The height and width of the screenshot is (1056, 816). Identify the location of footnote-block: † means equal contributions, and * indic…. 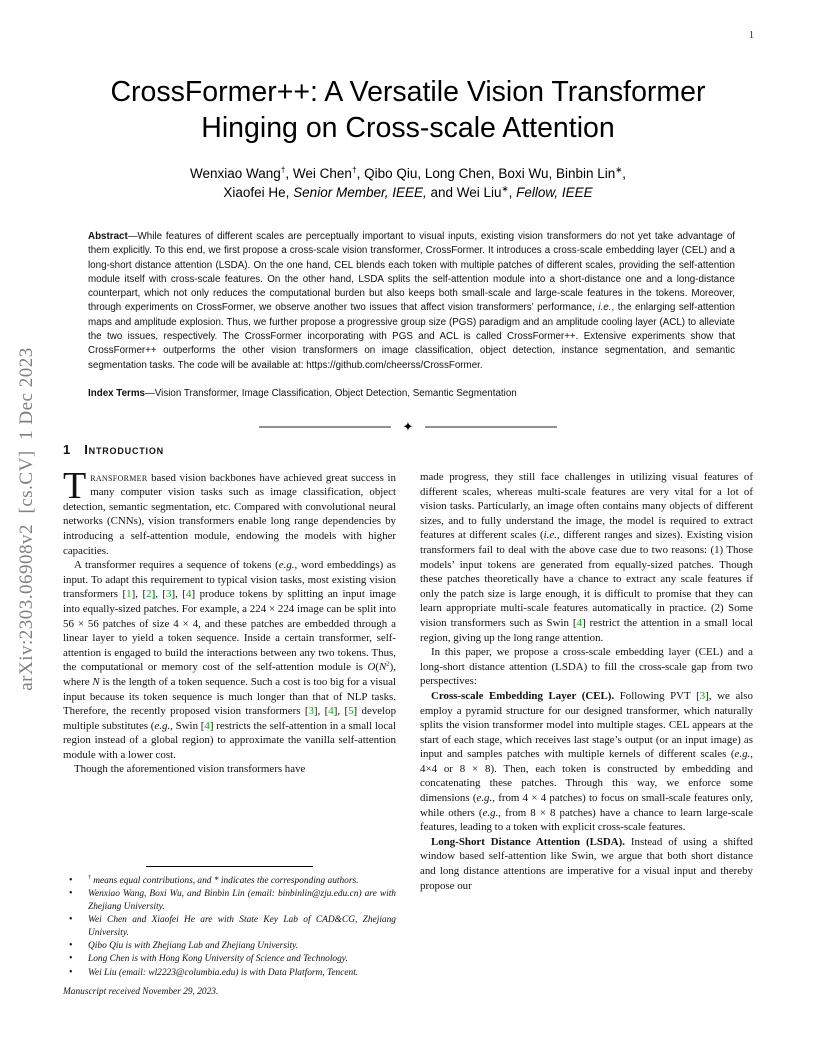
(229, 932).